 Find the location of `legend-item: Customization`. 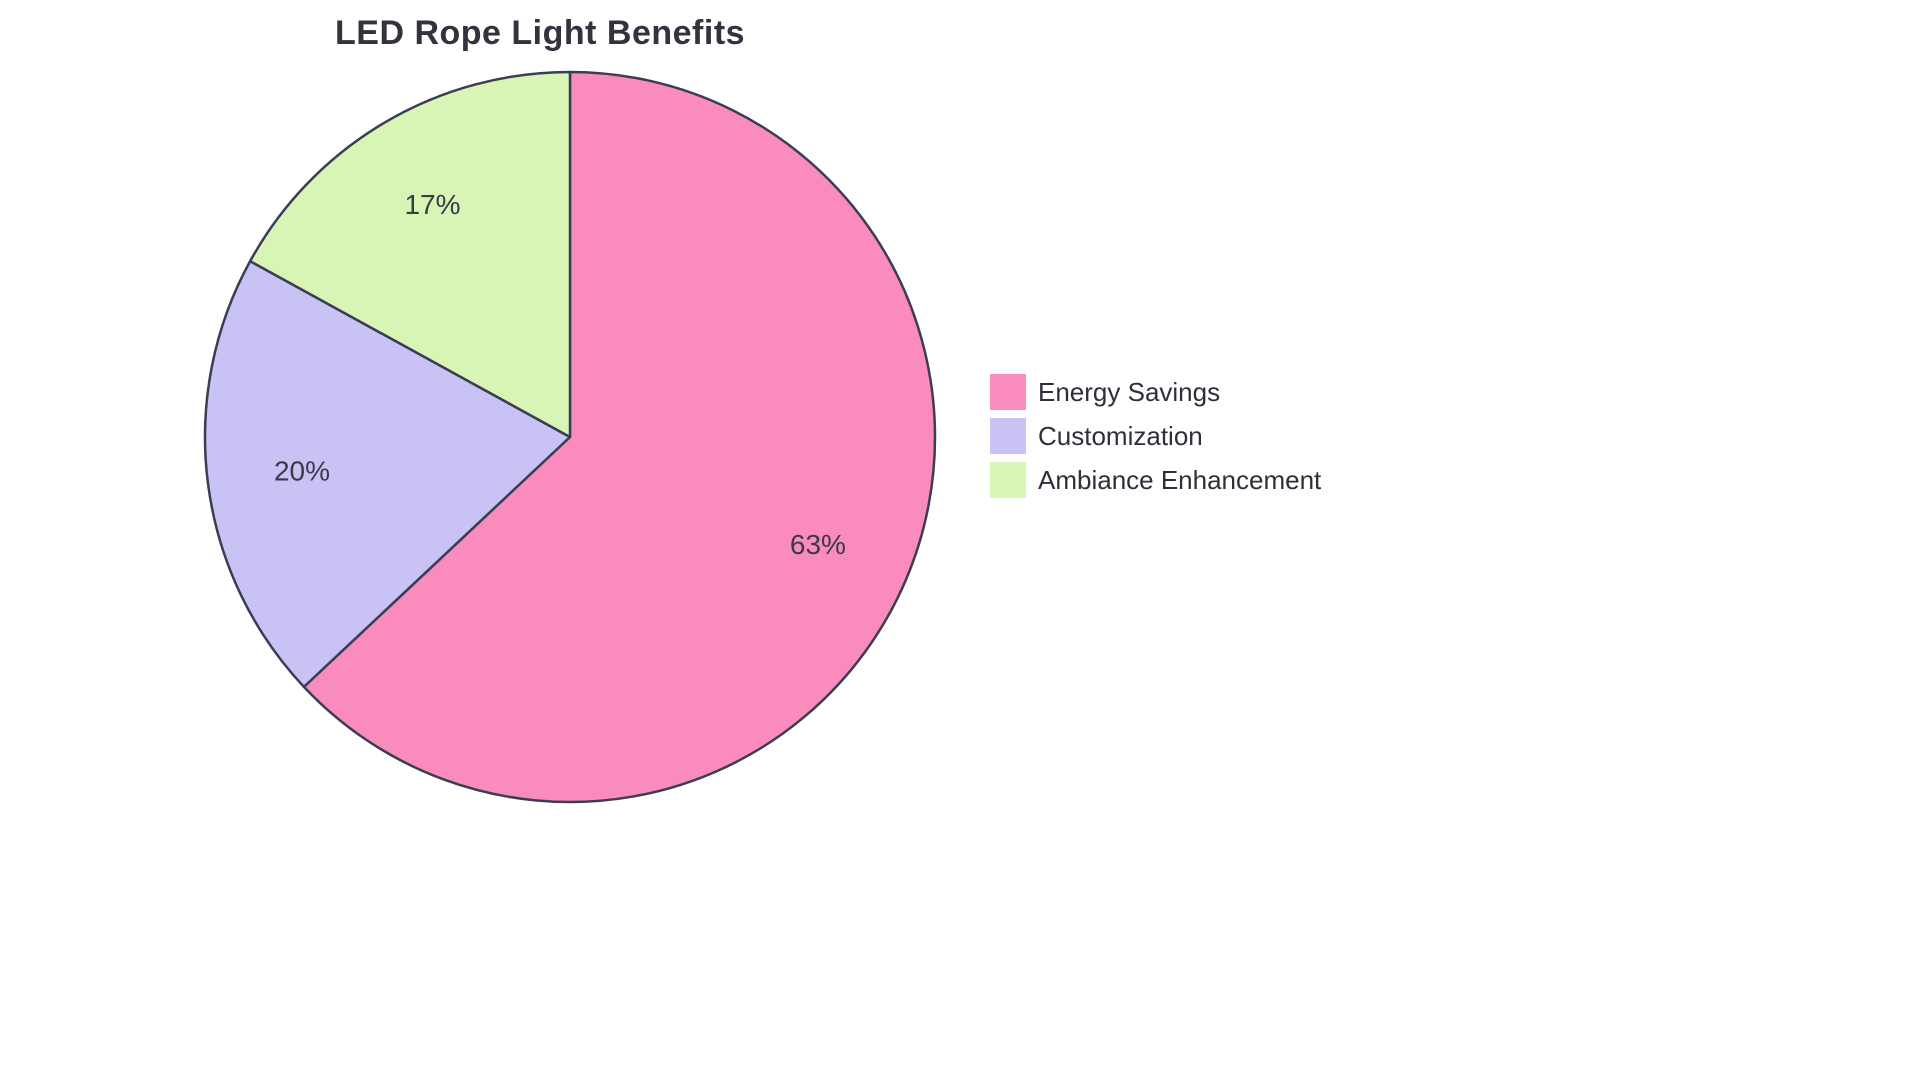

legend-item: Customization is located at coordinates (1155, 436).